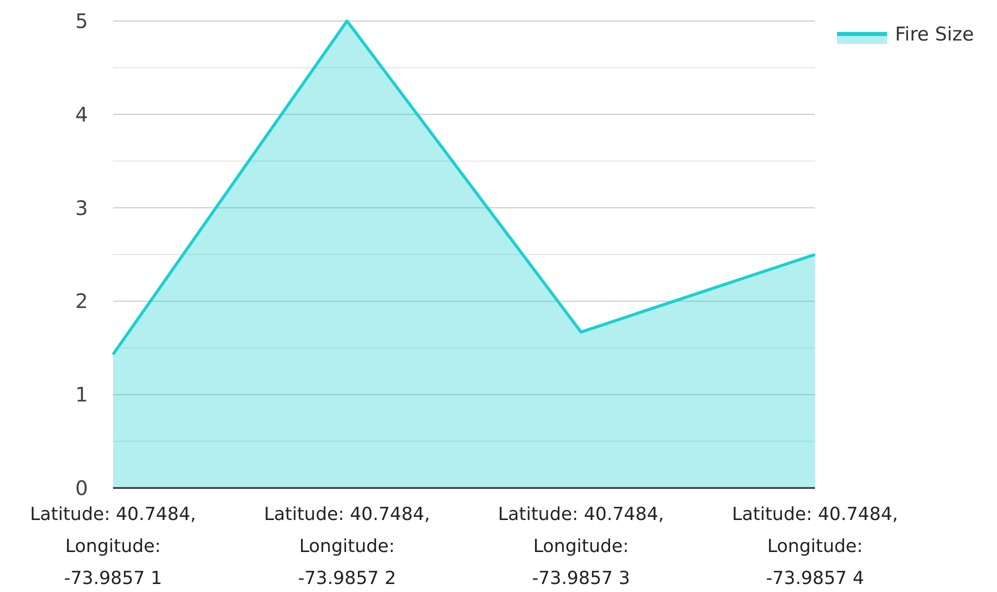  What do you see at coordinates (815, 546) in the screenshot?
I see `x-tick-label: Latitude: 40.7484, Longitude: -73.9857 4` at bounding box center [815, 546].